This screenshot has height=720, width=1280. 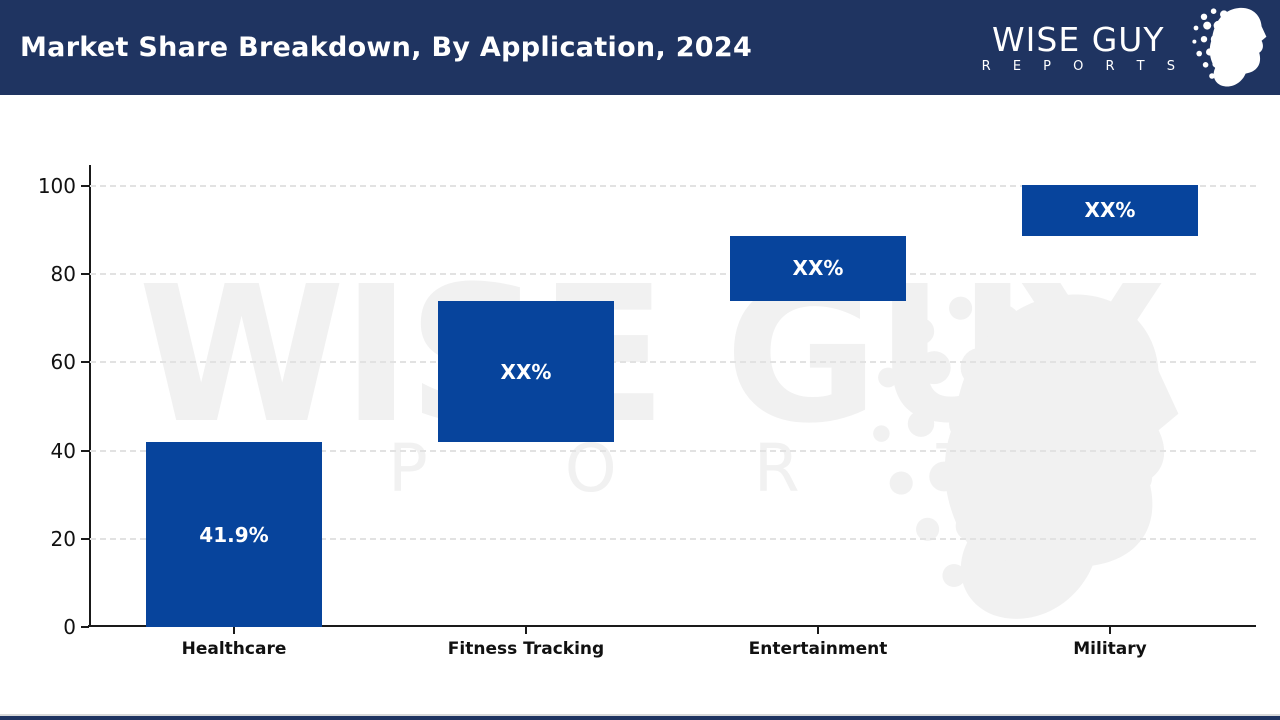 What do you see at coordinates (234, 649) in the screenshot?
I see `x-tick-label: Healthcare` at bounding box center [234, 649].